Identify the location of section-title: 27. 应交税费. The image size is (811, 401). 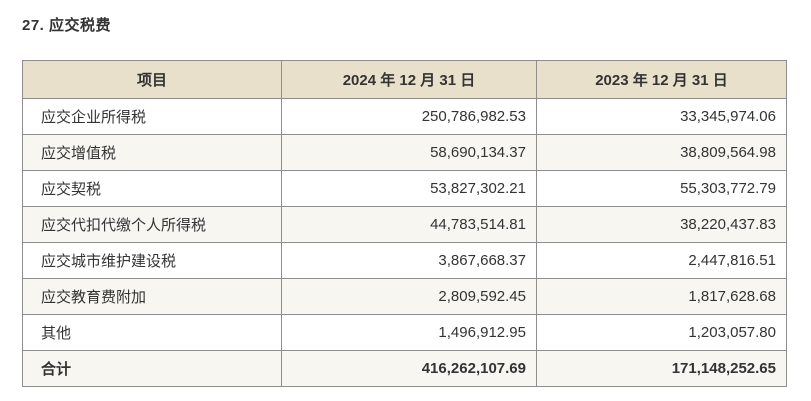
(67, 25).